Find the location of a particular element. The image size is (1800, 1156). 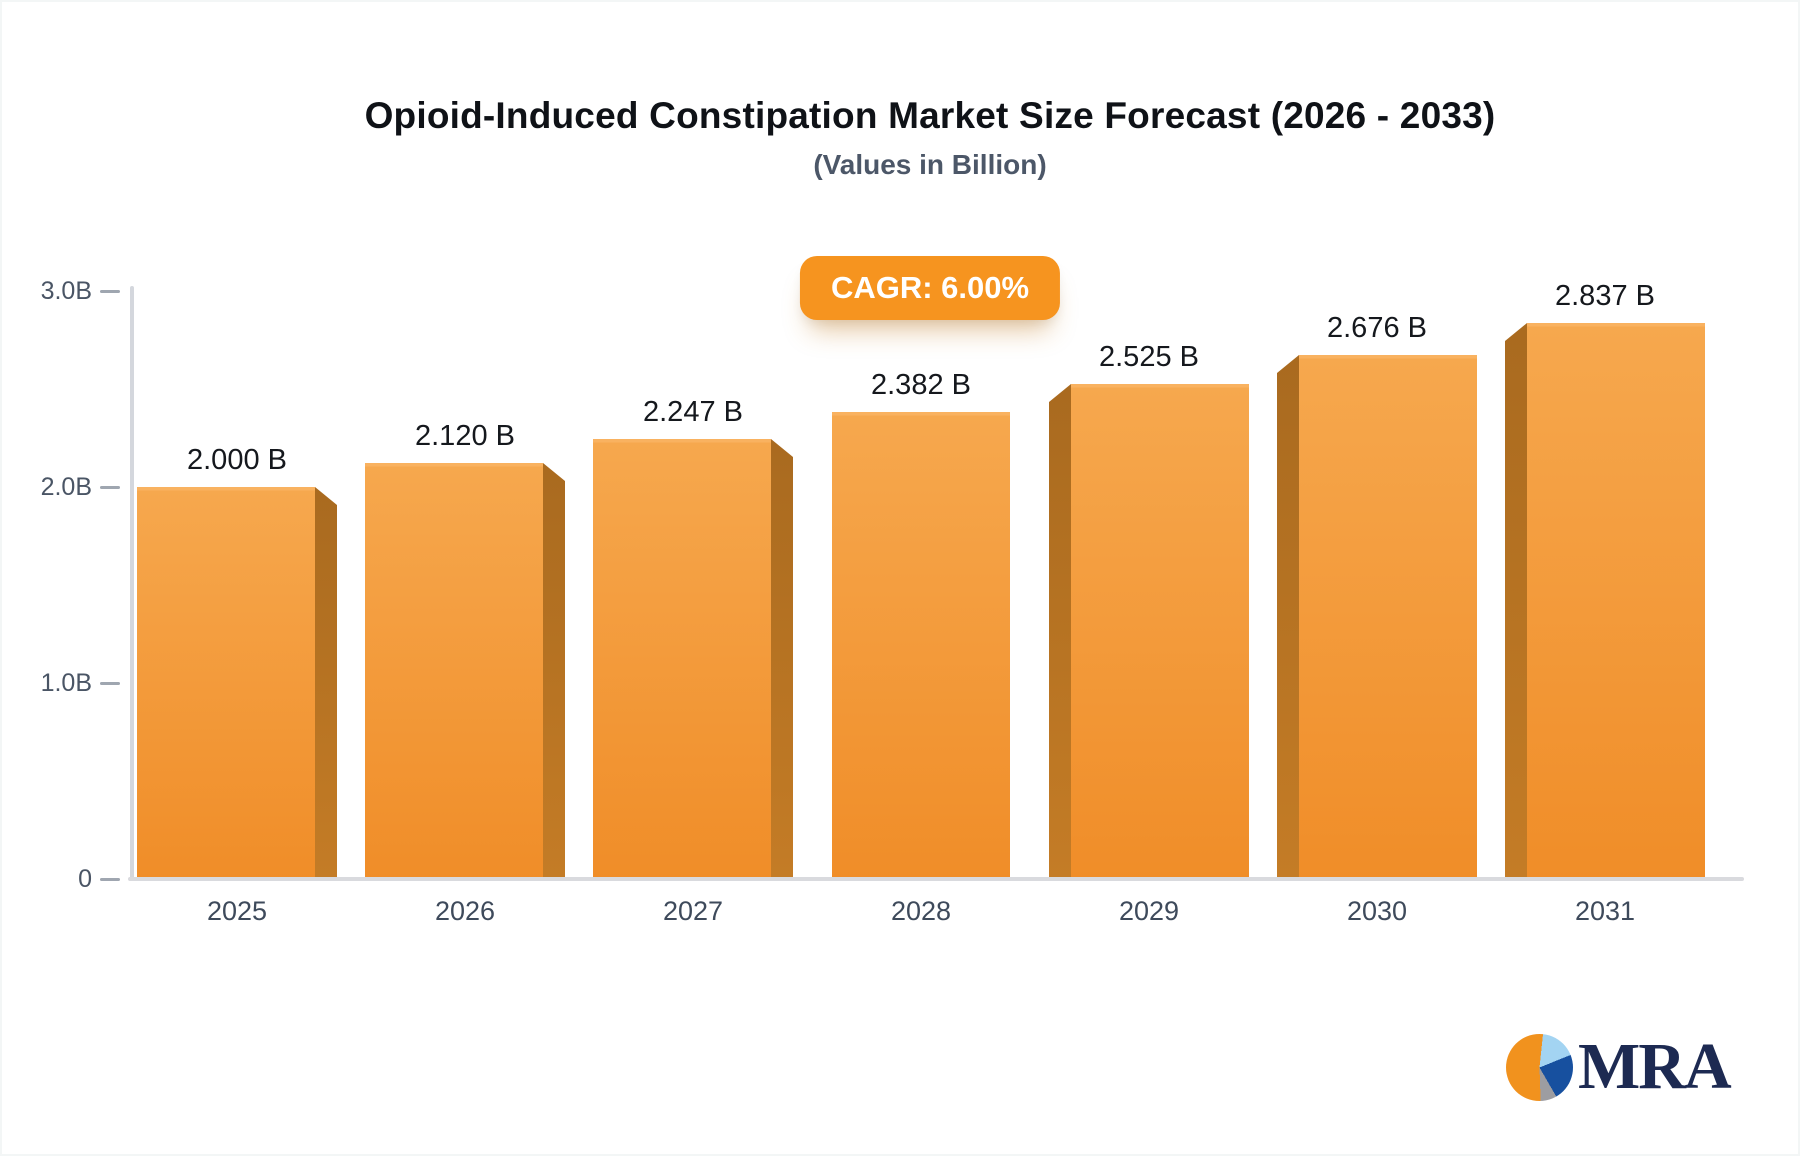

logo-text: MRA is located at coordinates (1655, 1066).